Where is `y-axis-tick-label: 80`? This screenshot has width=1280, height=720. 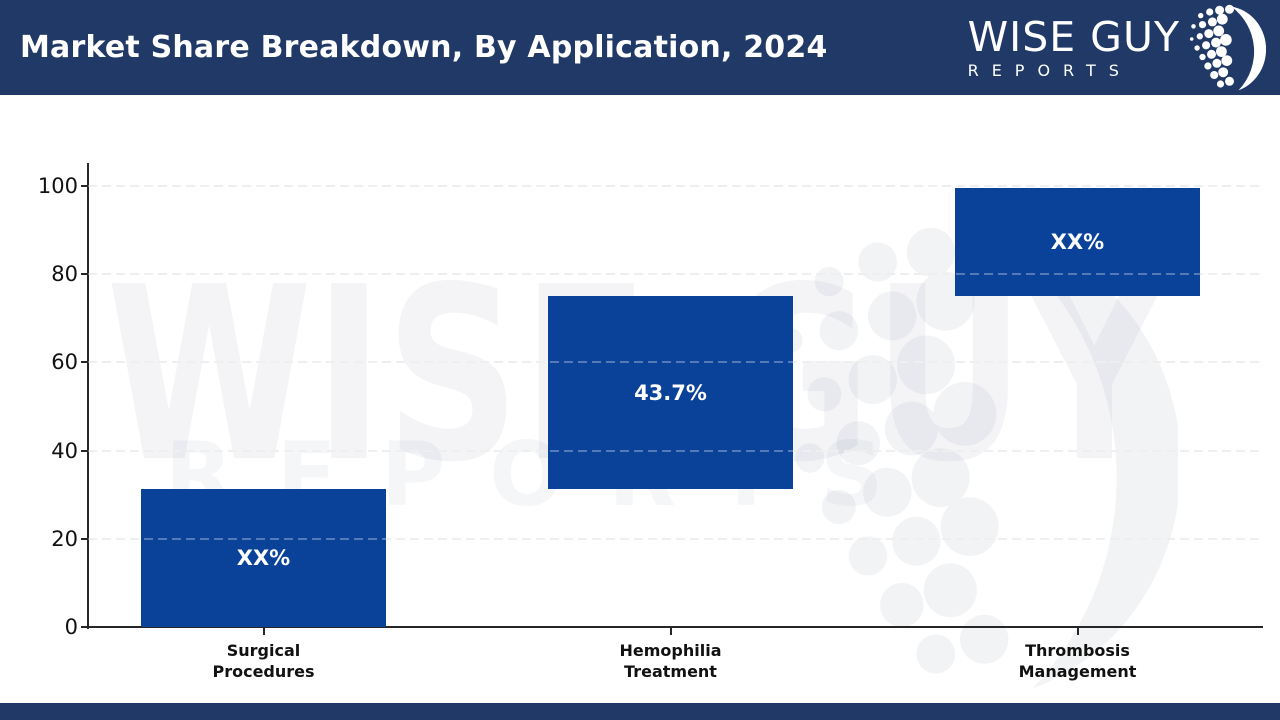 y-axis-tick-label: 80 is located at coordinates (64, 274).